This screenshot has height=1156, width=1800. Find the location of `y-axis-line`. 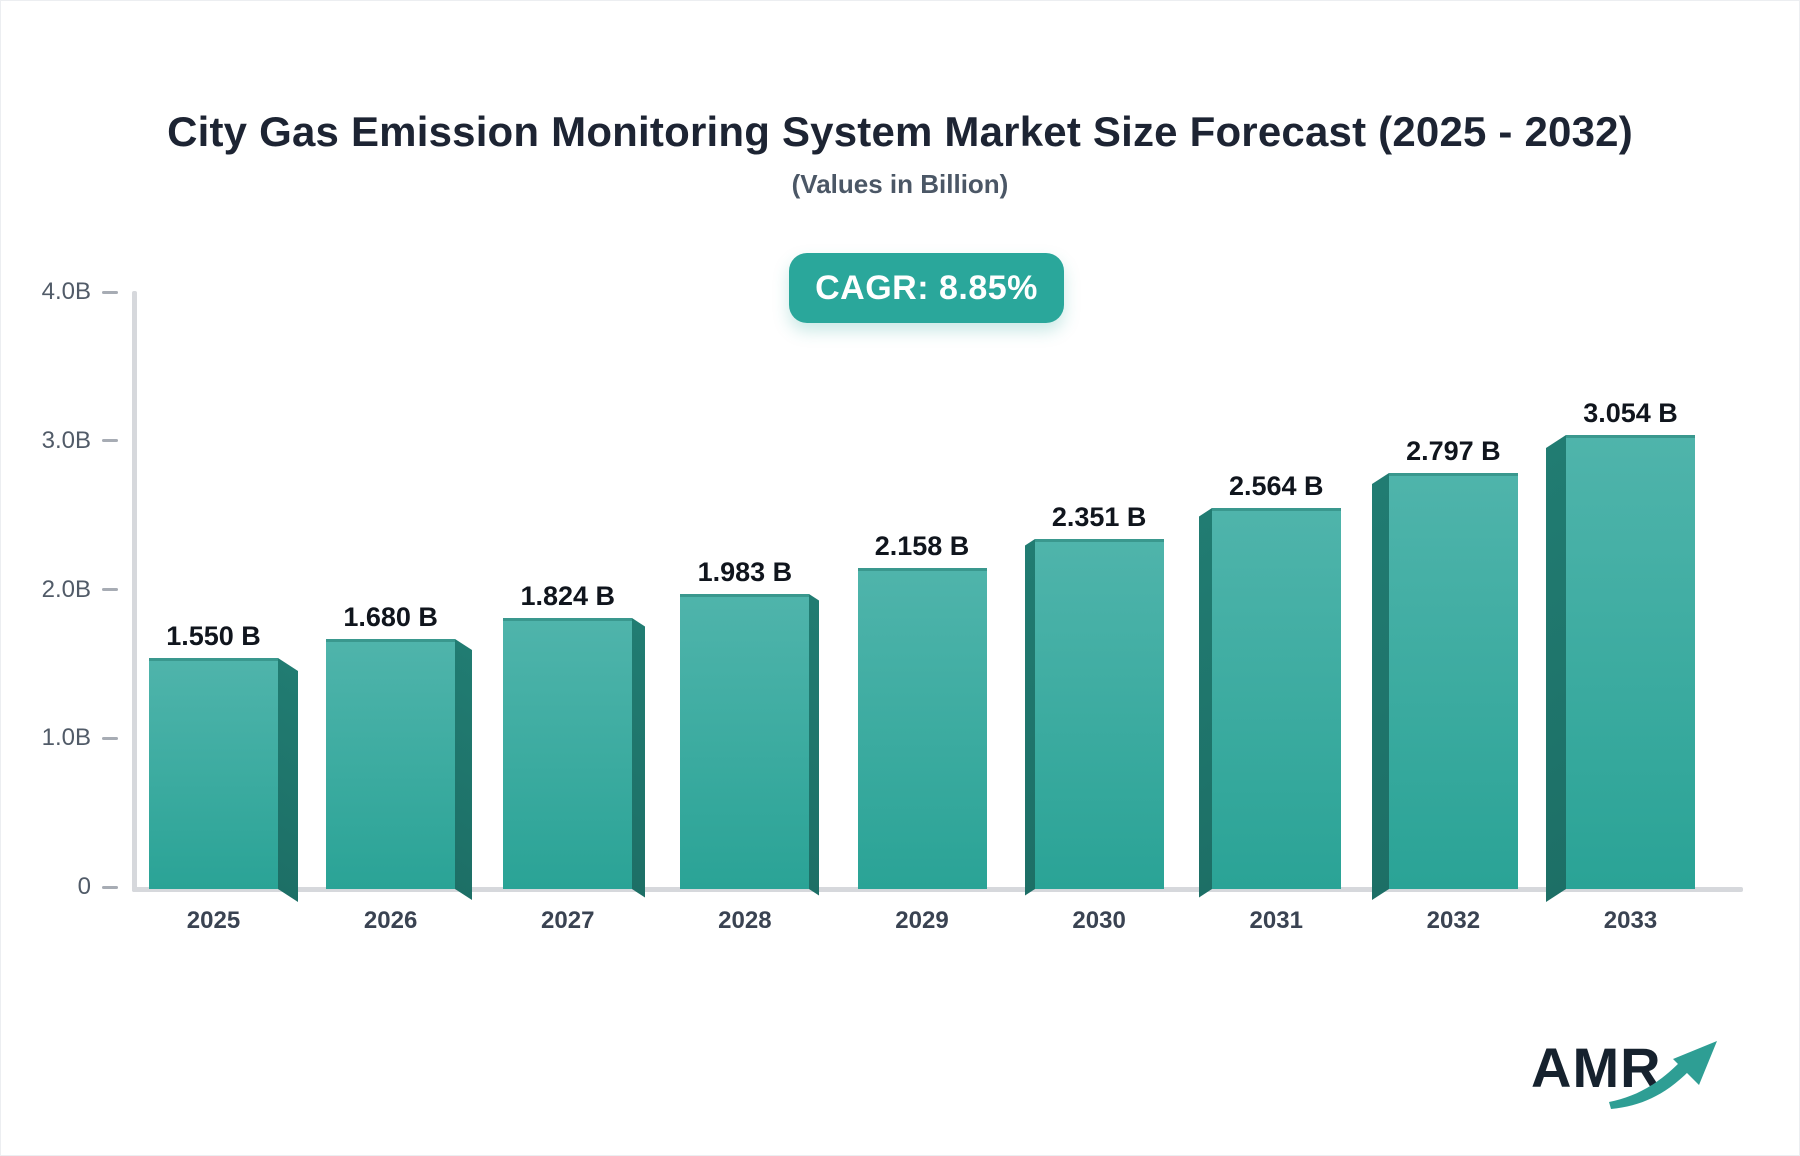

y-axis-line is located at coordinates (134, 591).